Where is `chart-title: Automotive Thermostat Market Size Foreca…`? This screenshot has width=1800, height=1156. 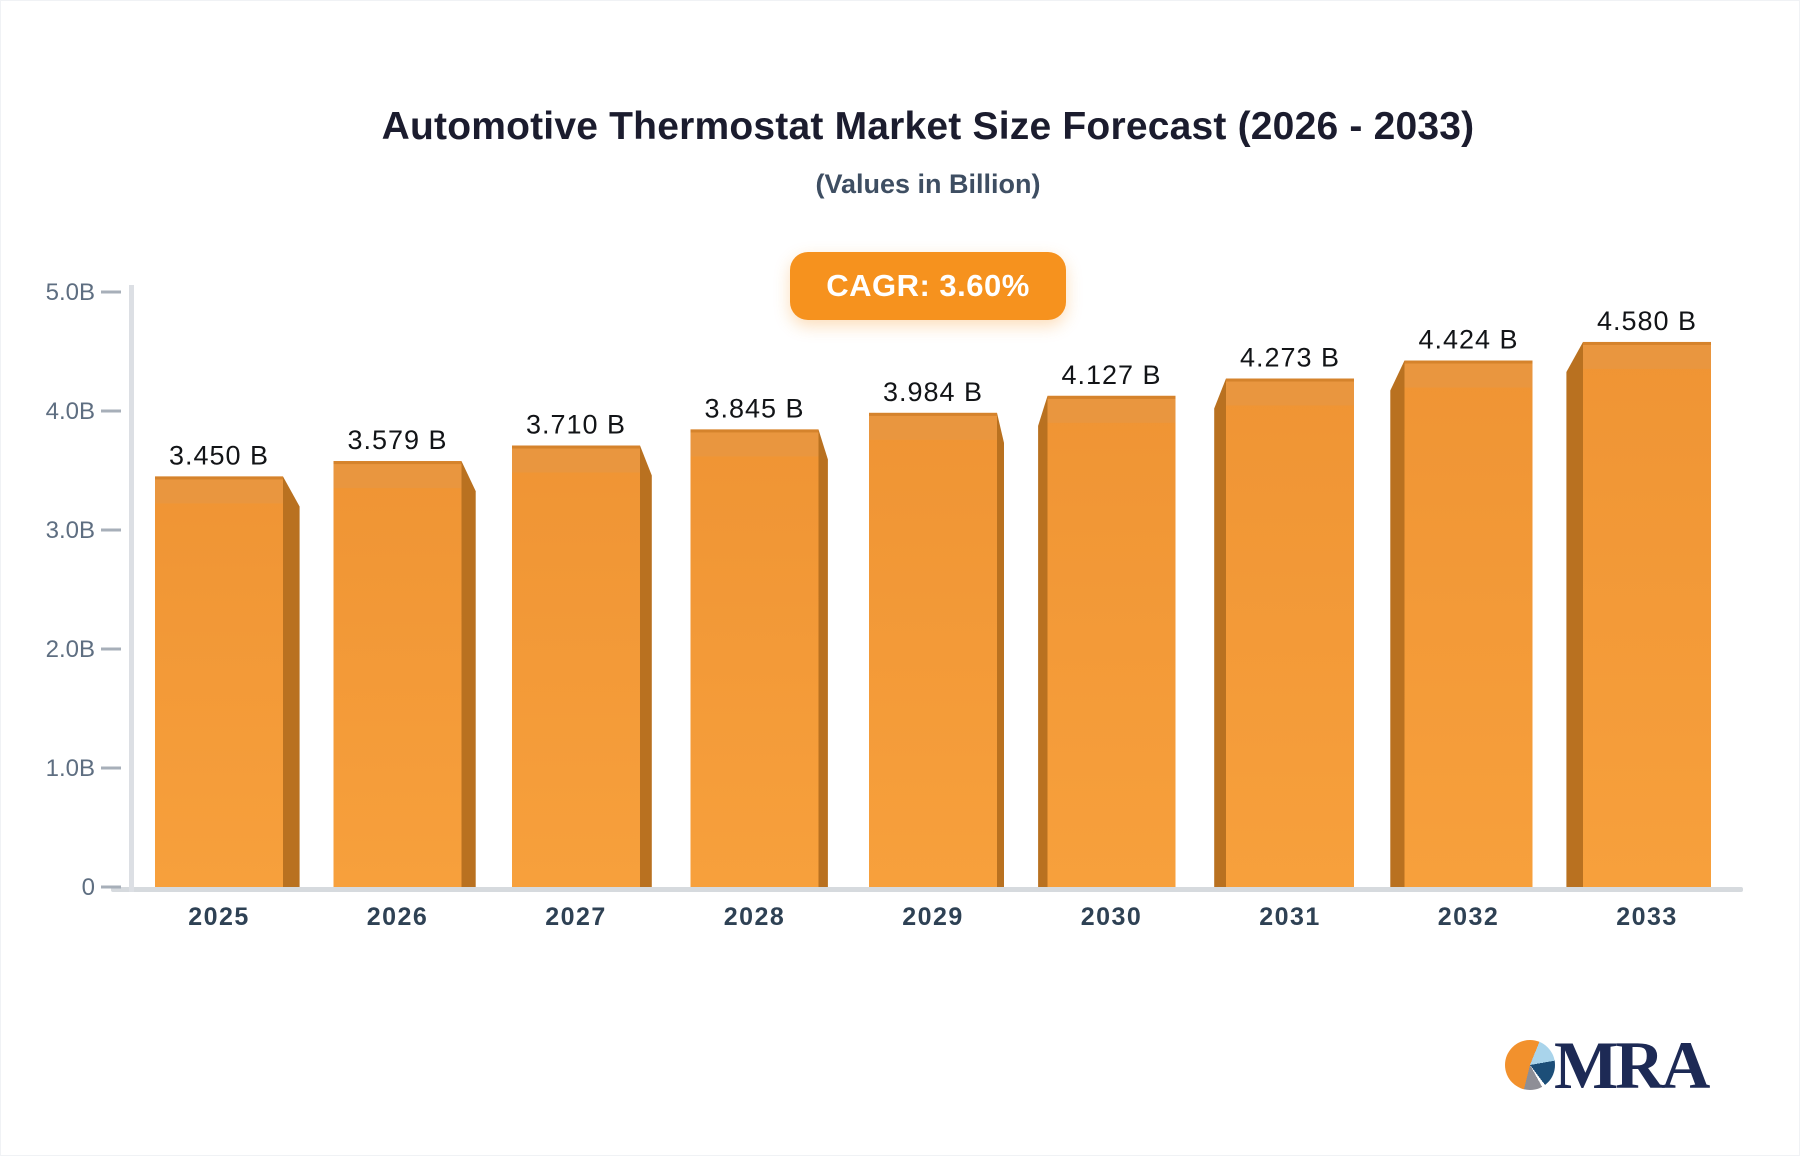 chart-title: Automotive Thermostat Market Size Foreca… is located at coordinates (928, 126).